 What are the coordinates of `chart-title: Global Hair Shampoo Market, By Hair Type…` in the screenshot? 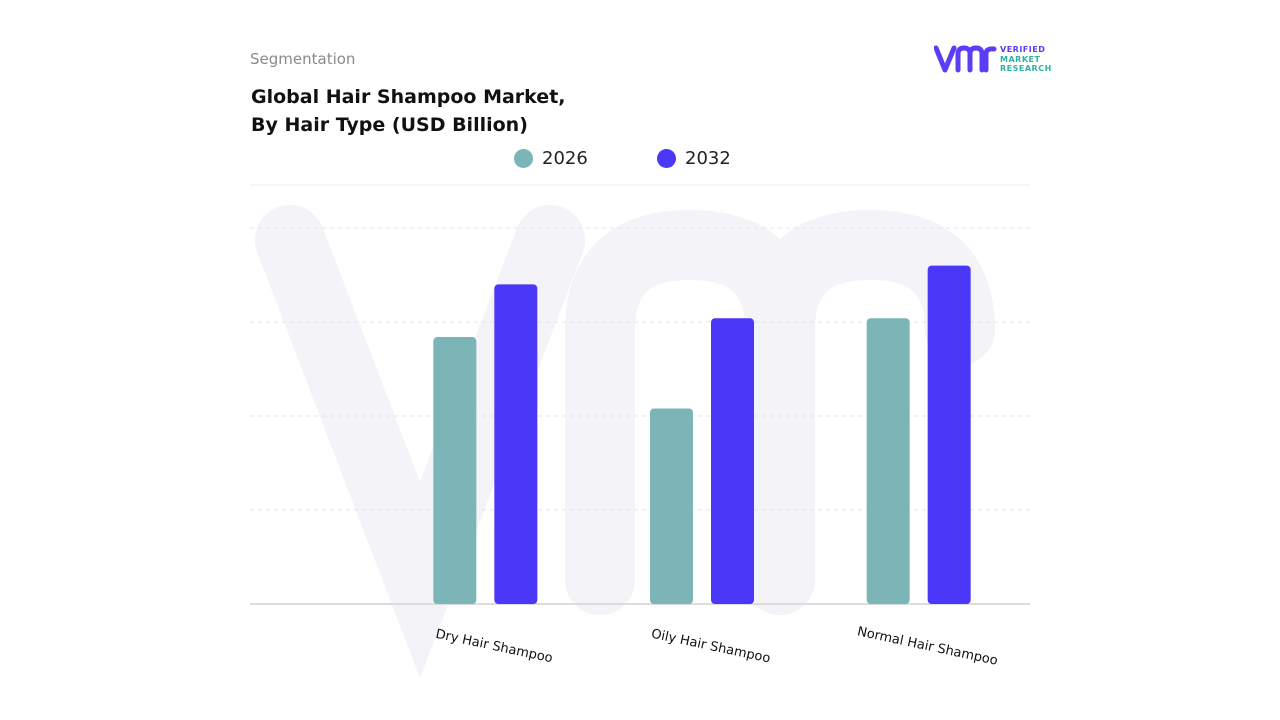 It's located at (461, 111).